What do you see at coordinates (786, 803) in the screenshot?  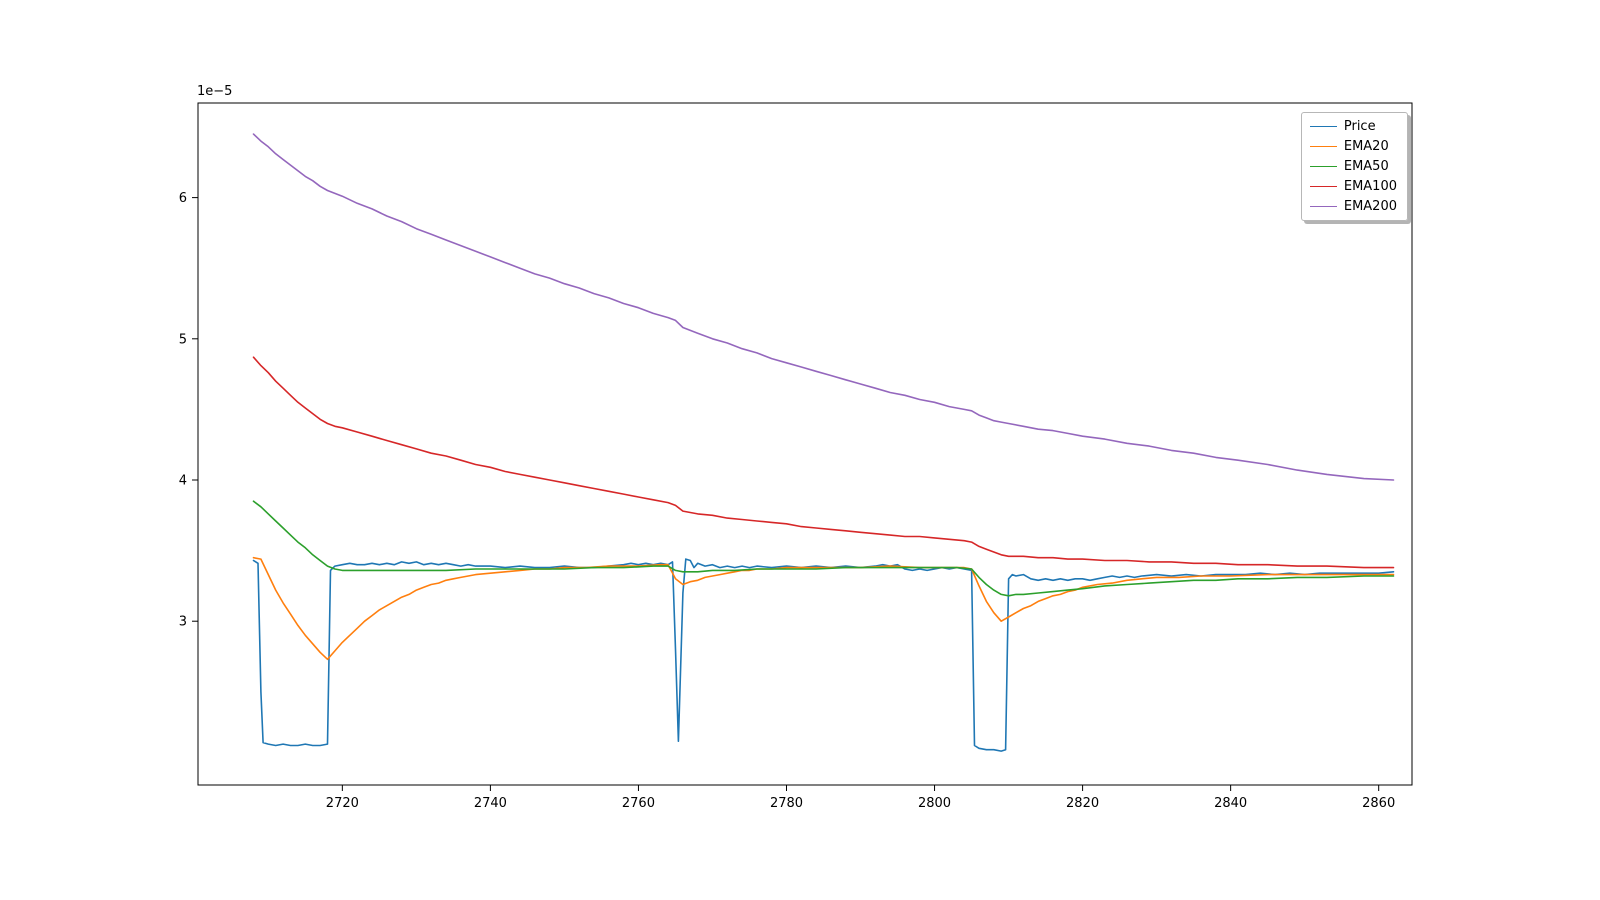 I see `x-tick-label: 2780` at bounding box center [786, 803].